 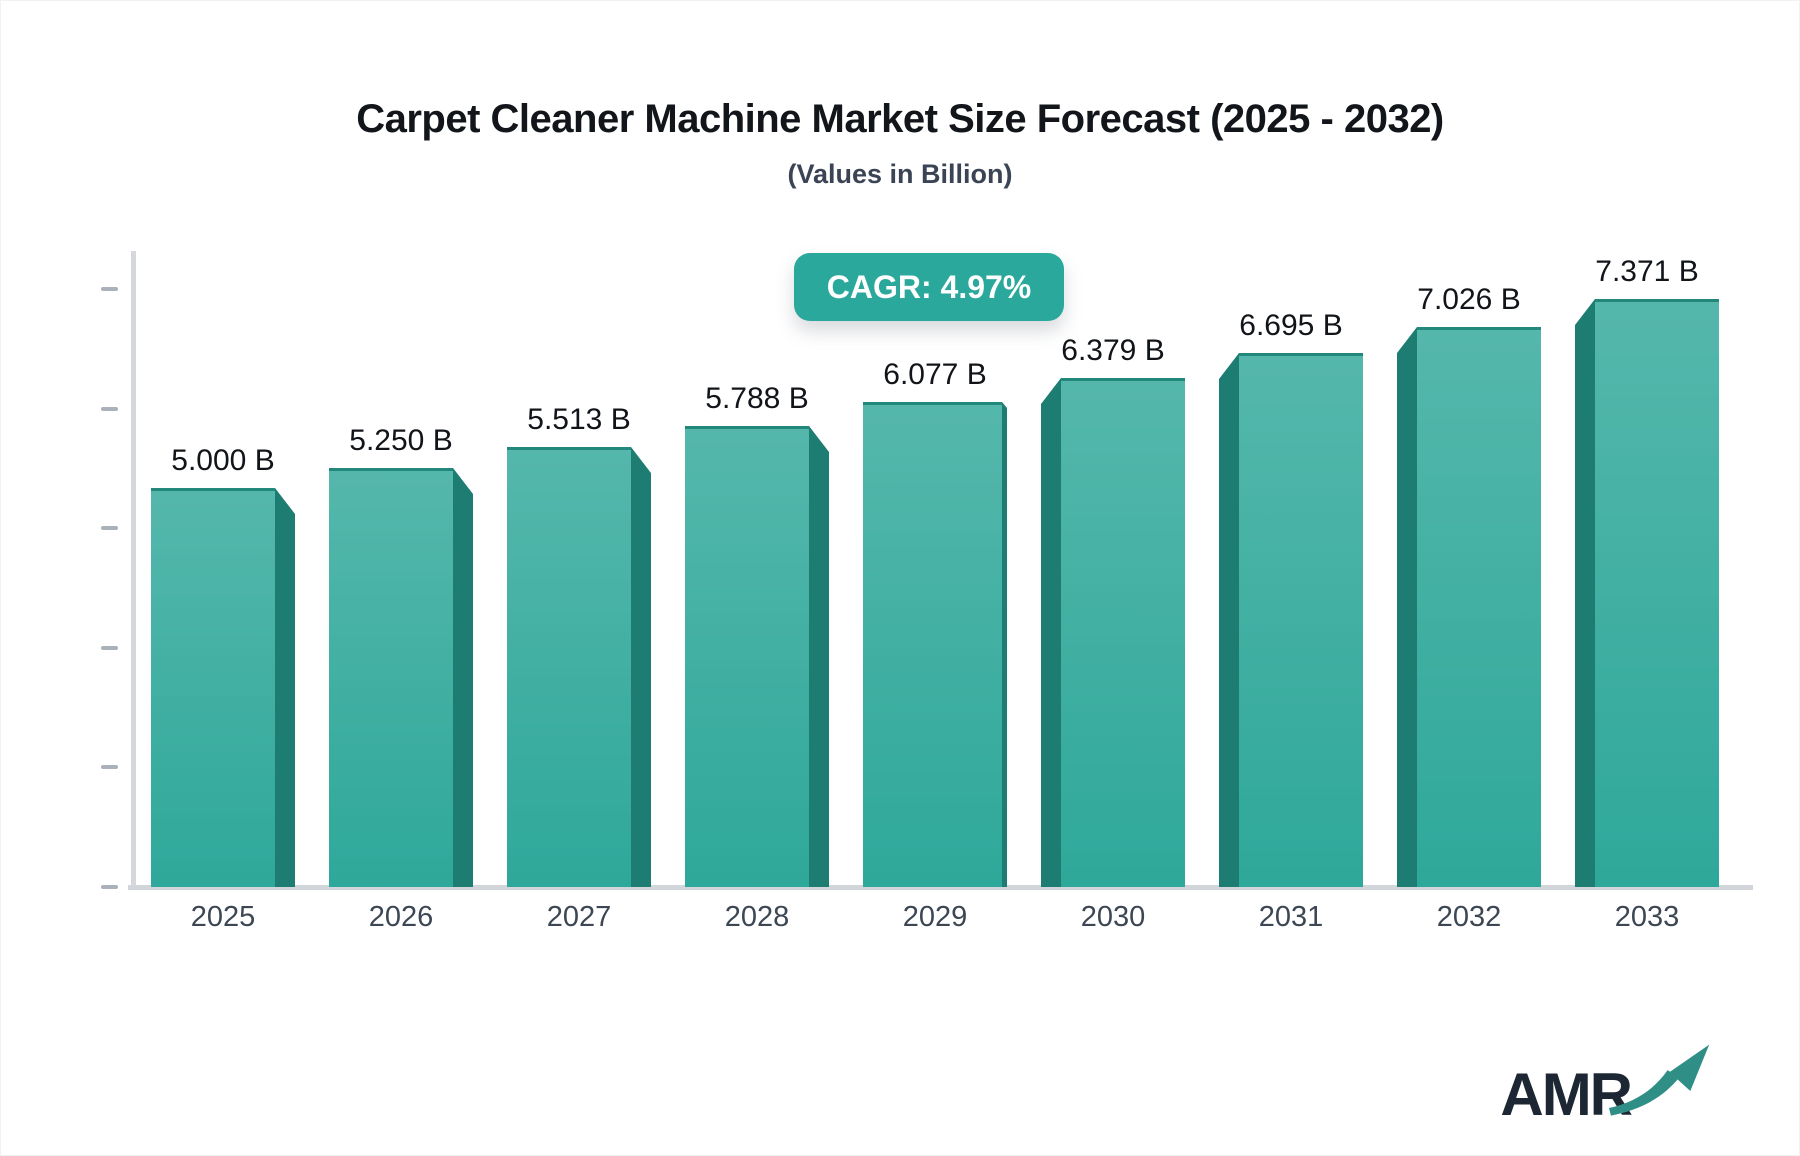 I want to click on bar-value-label: 7.026 B, so click(x=1469, y=299).